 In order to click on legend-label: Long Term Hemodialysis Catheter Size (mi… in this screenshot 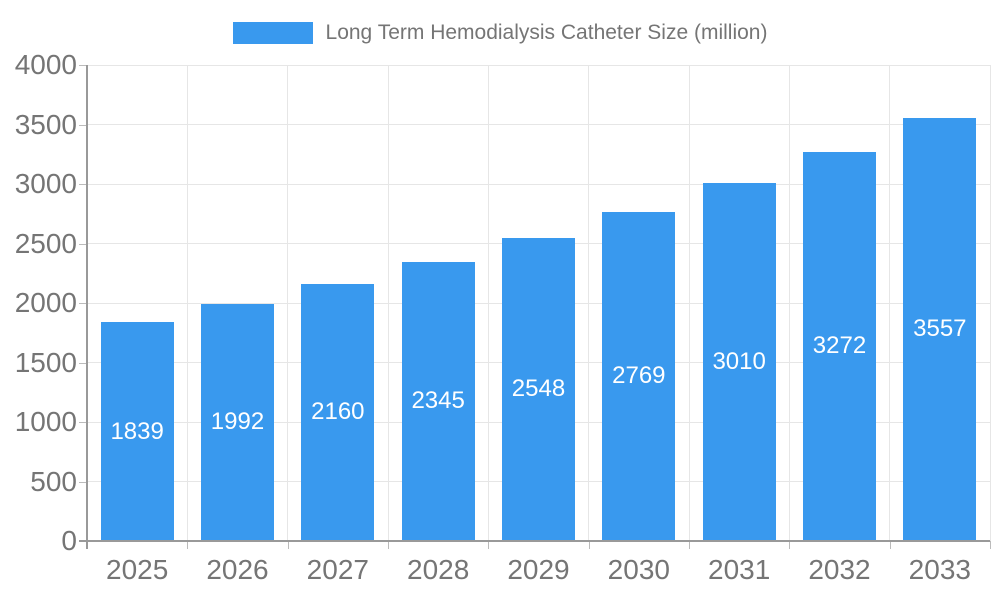, I will do `click(546, 32)`.